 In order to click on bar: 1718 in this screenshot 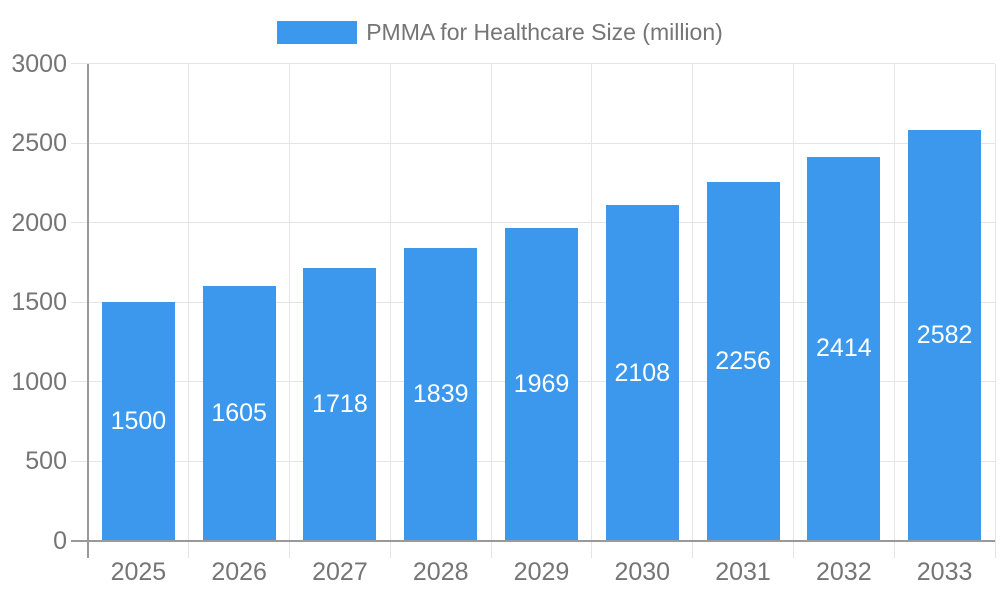, I will do `click(340, 404)`.